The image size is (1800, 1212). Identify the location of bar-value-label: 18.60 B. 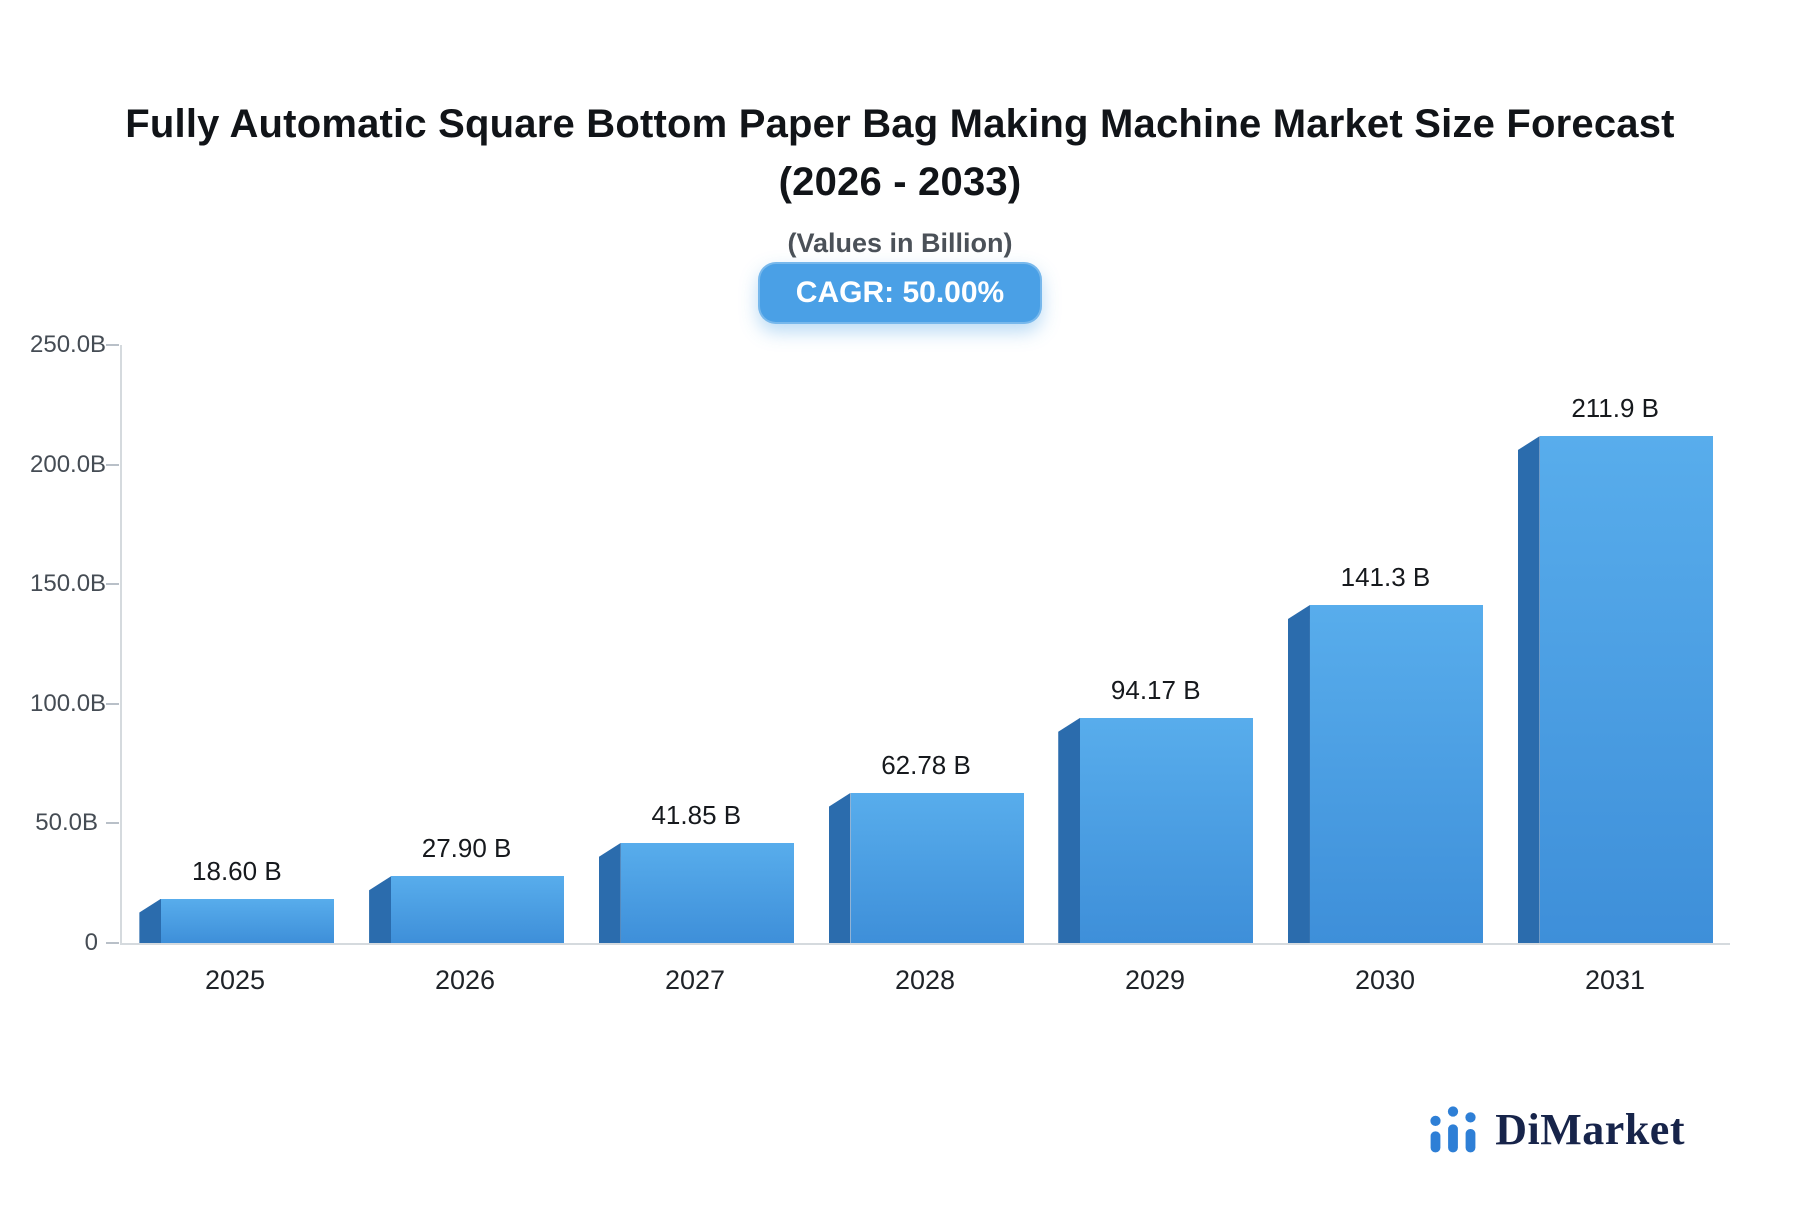
(237, 870).